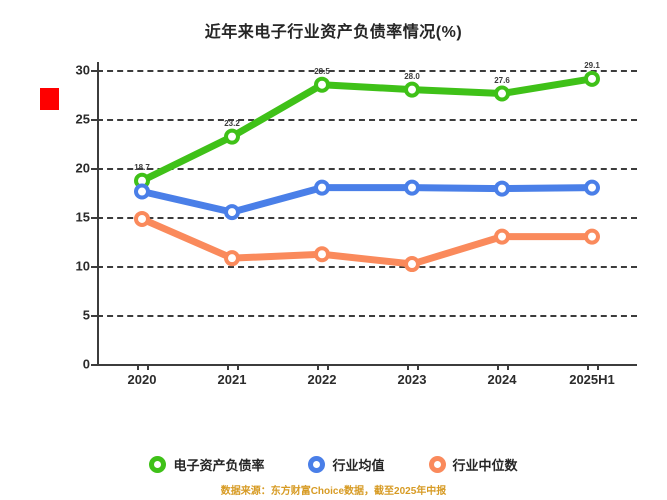 Image resolution: width=667 pixels, height=500 pixels. I want to click on y-axis-tick-label: 5, so click(86, 315).